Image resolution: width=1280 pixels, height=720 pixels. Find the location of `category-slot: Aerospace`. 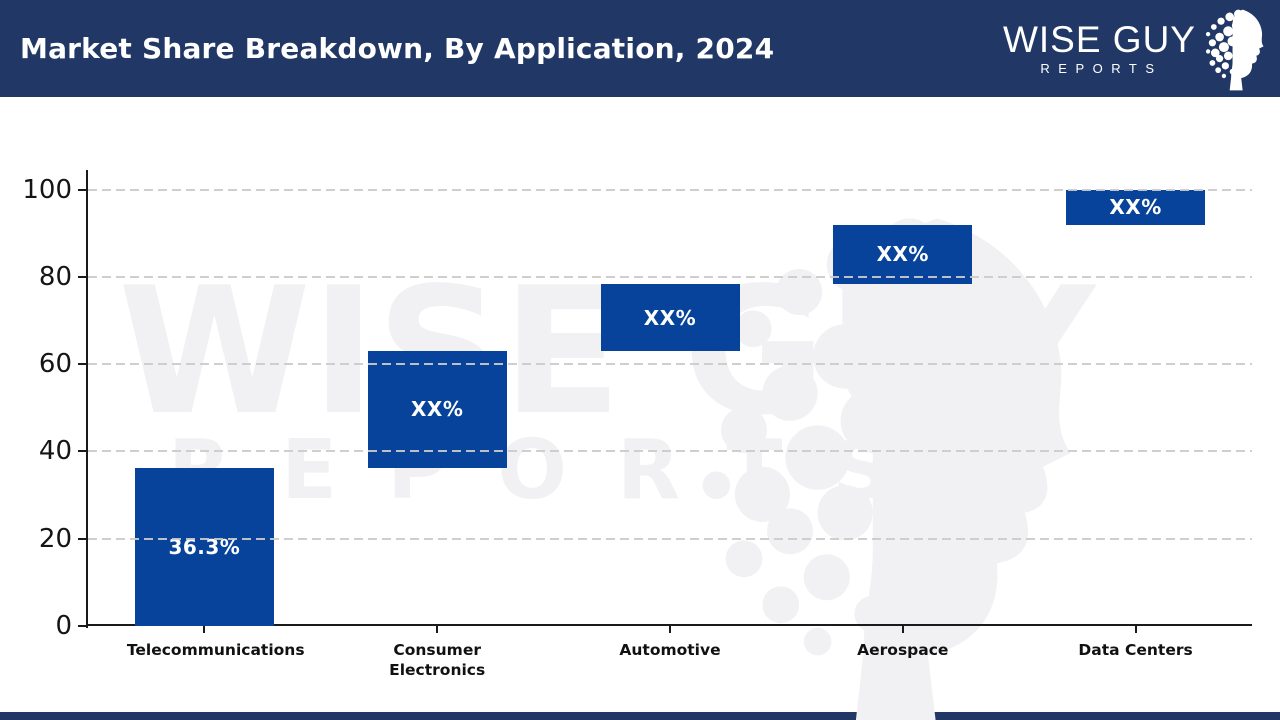

category-slot: Aerospace is located at coordinates (902, 650).